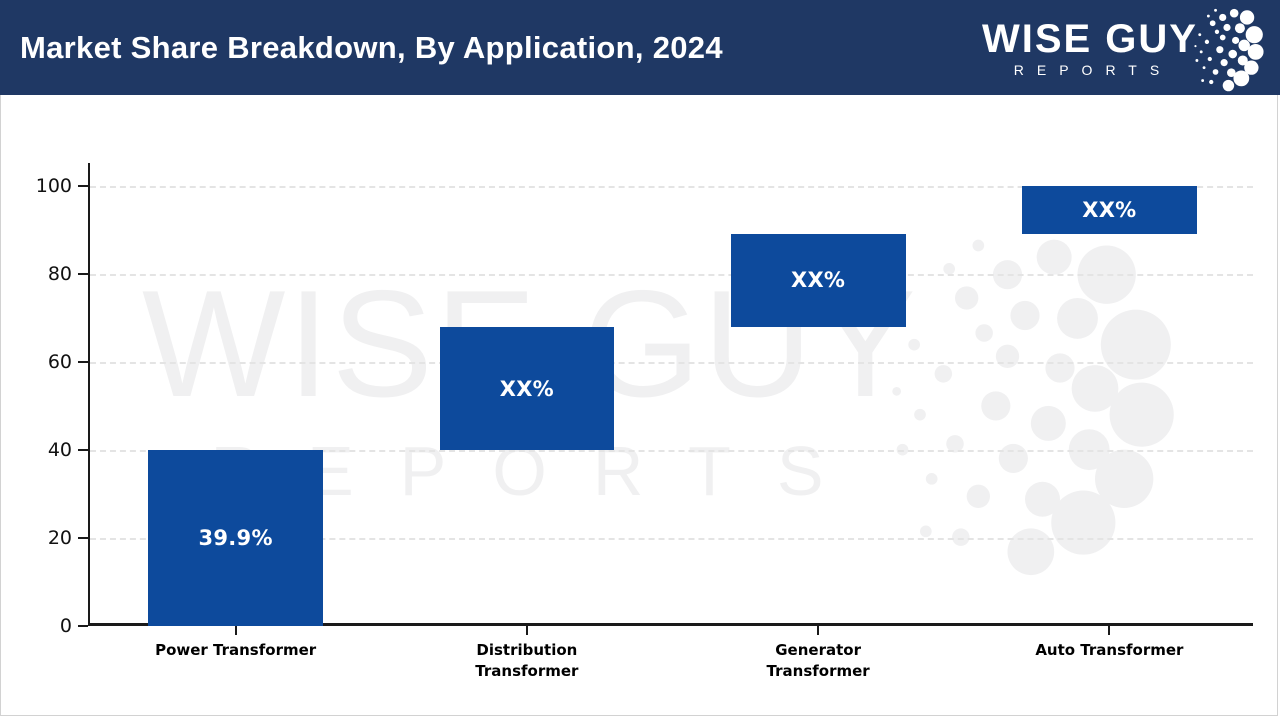 The height and width of the screenshot is (720, 1280). I want to click on x-category-label: Generator Transformer, so click(818, 660).